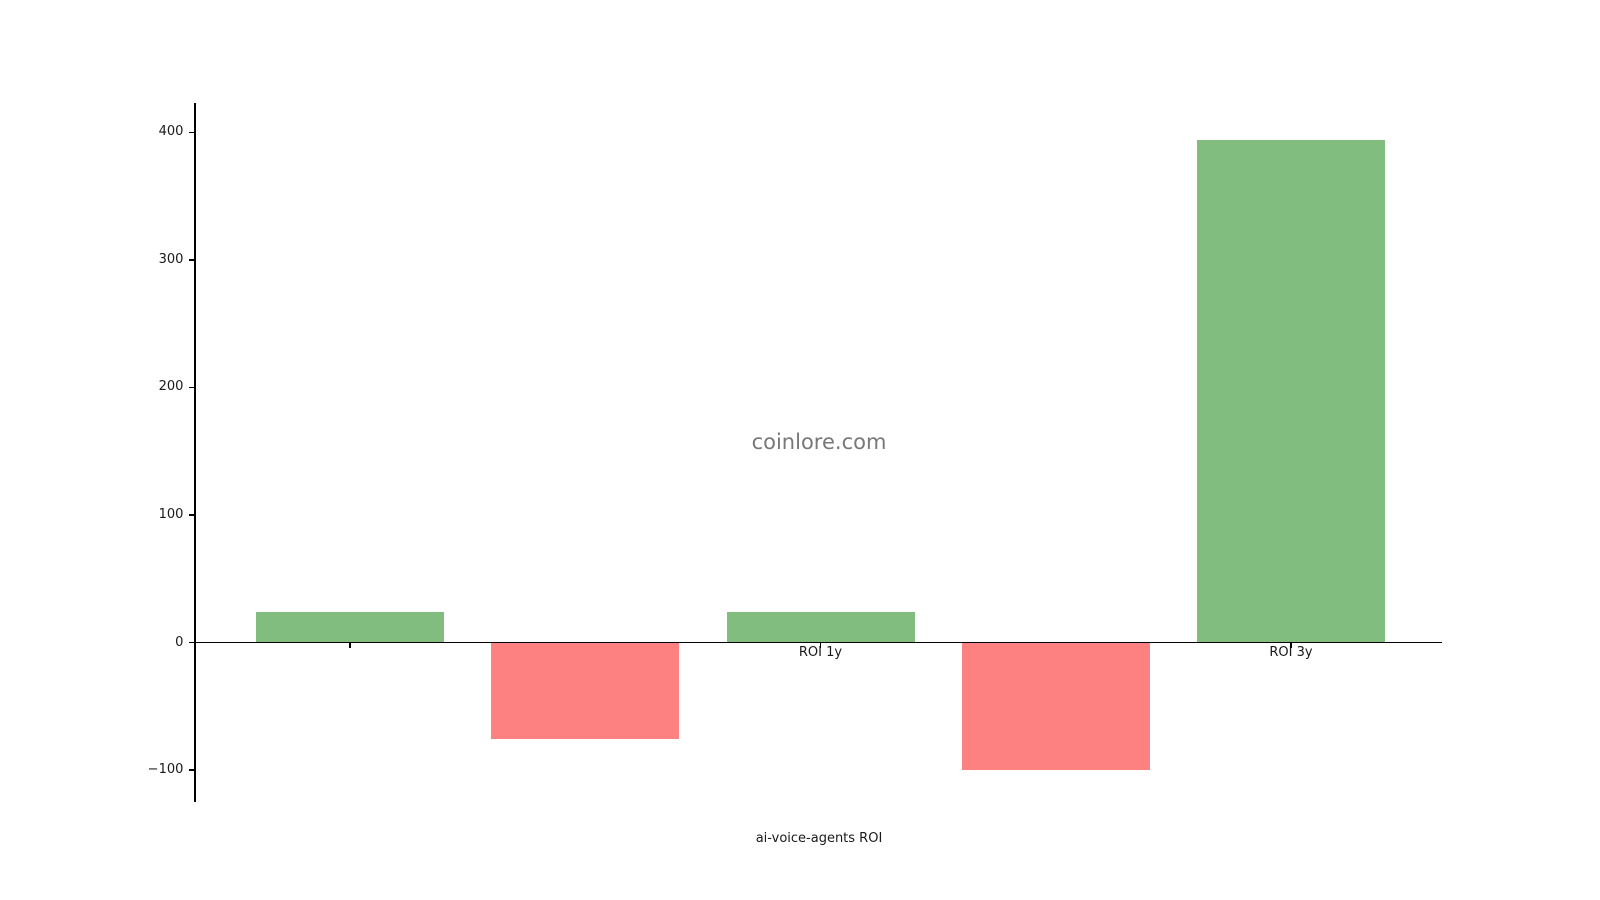 The width and height of the screenshot is (1600, 900). I want to click on y-tick-label: 200, so click(171, 387).